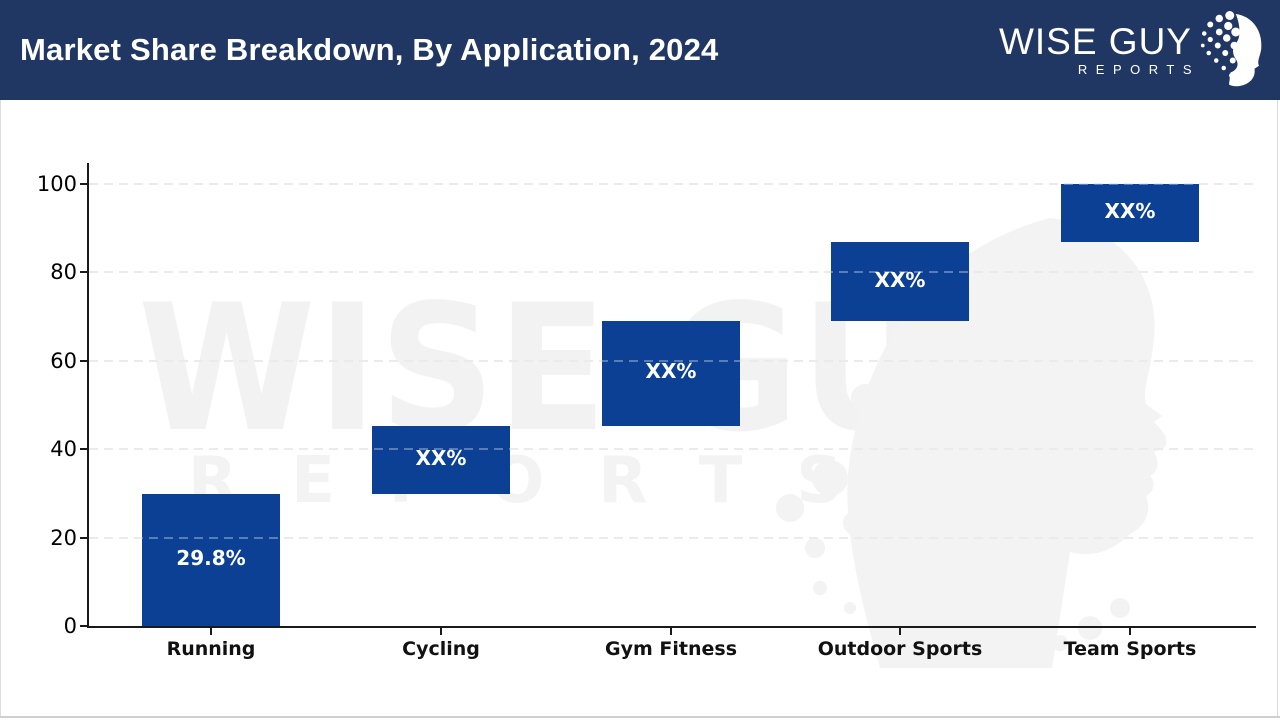 This screenshot has width=1280, height=720. I want to click on bar-cycling, so click(441, 460).